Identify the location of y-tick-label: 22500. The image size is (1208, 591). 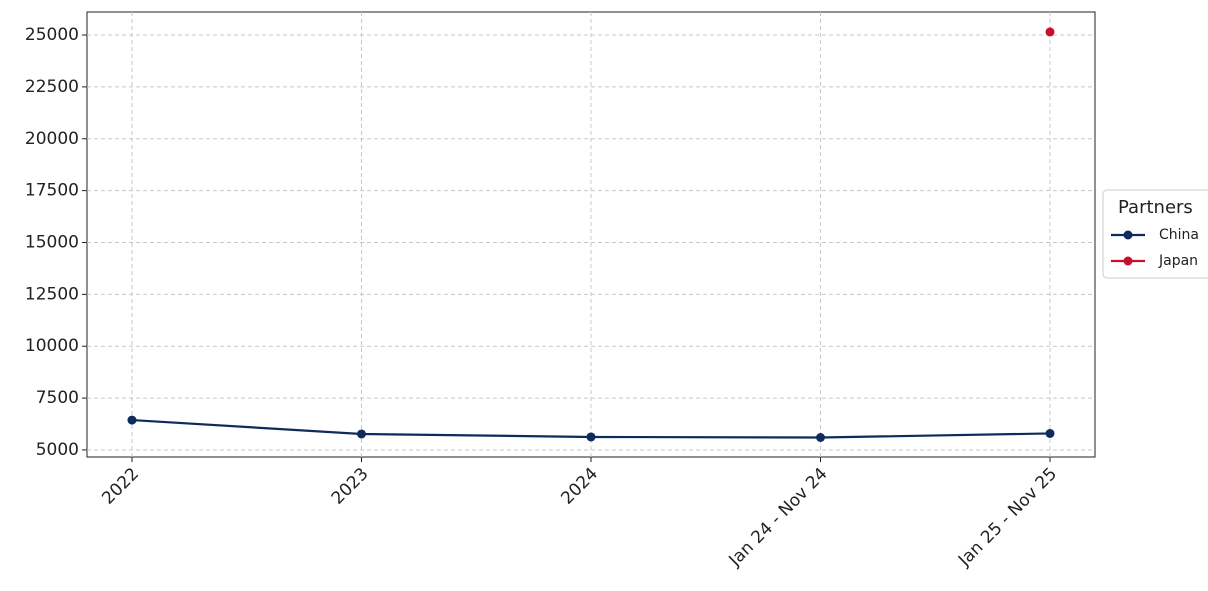
(52, 87).